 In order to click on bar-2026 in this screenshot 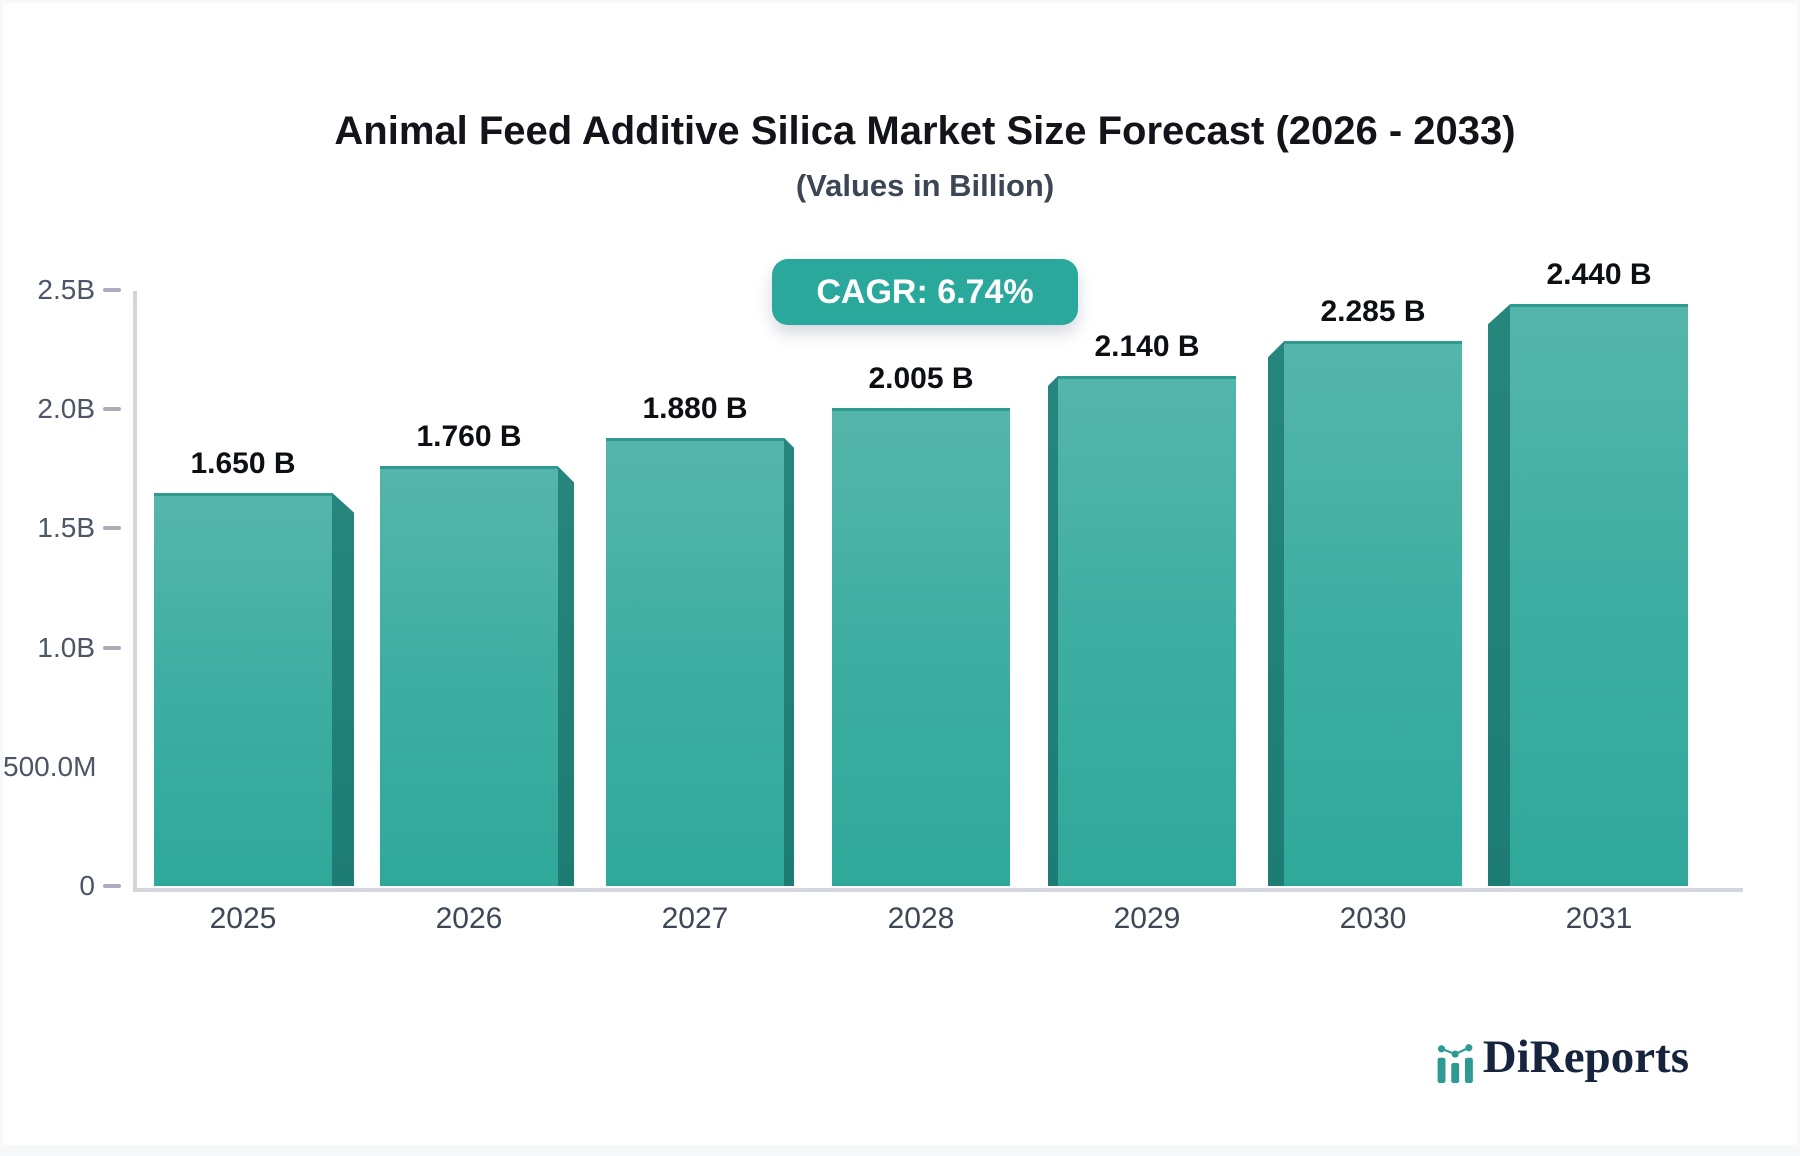, I will do `click(469, 676)`.